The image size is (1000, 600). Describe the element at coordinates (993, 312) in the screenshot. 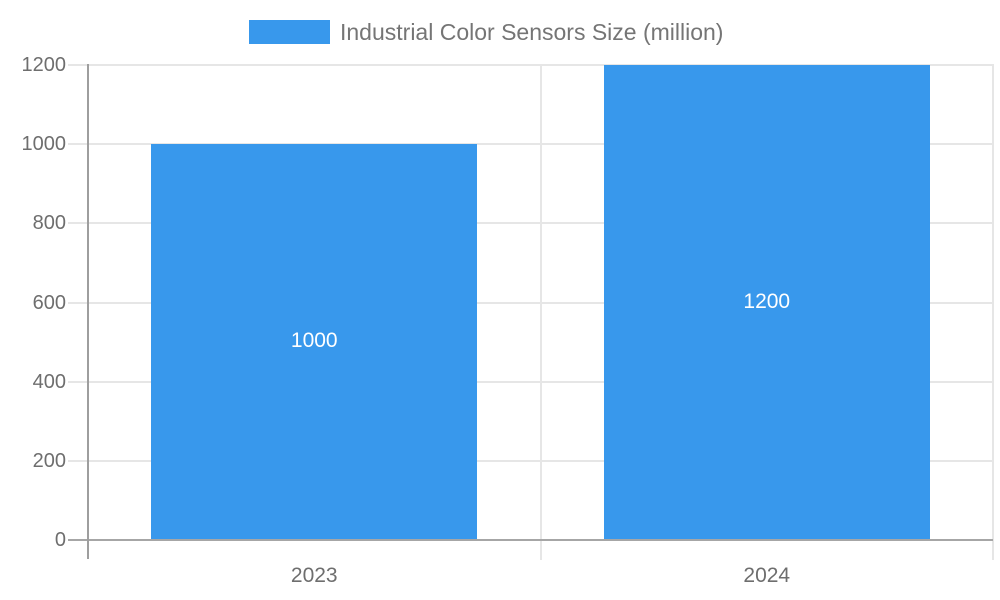

I see `plot-right-border` at that location.